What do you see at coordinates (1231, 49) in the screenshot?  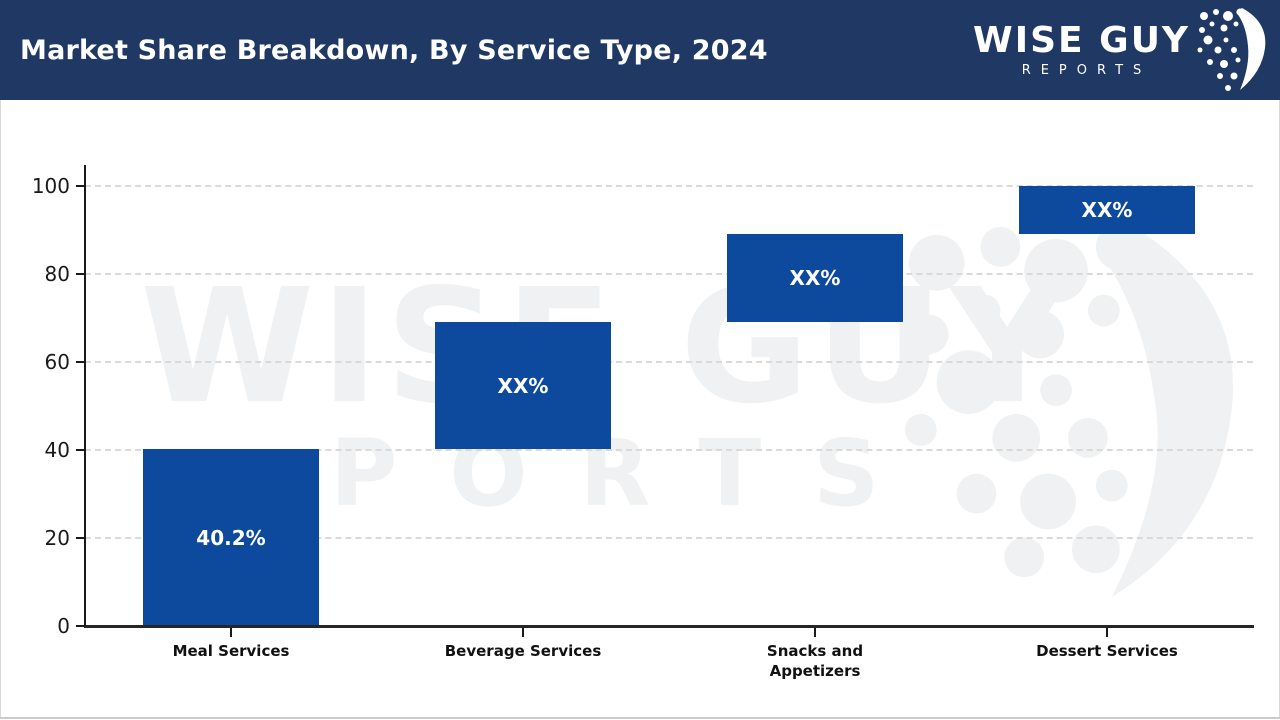 I see `brand-head-dots-icon` at bounding box center [1231, 49].